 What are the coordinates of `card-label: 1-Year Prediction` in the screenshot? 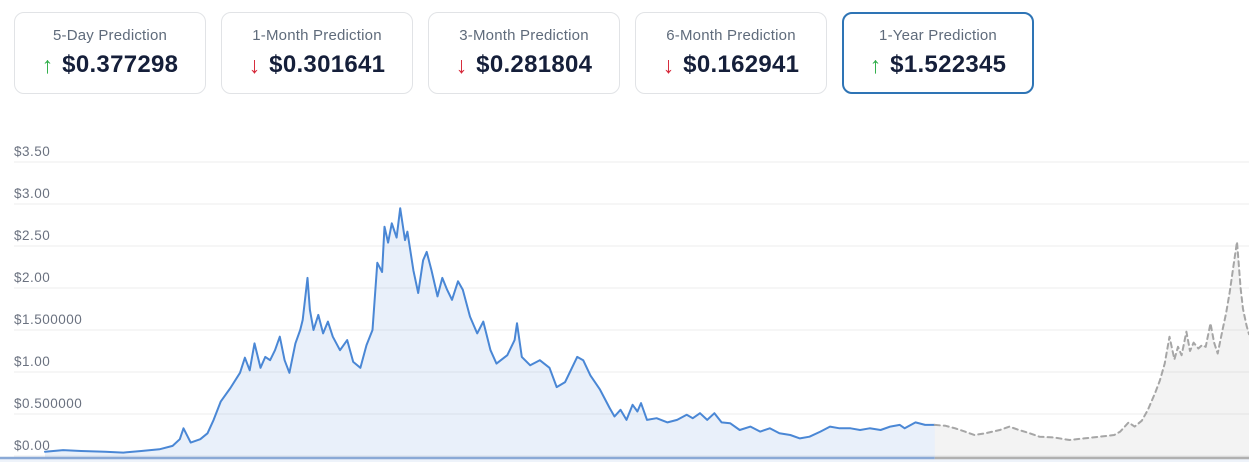 It's located at (938, 35).